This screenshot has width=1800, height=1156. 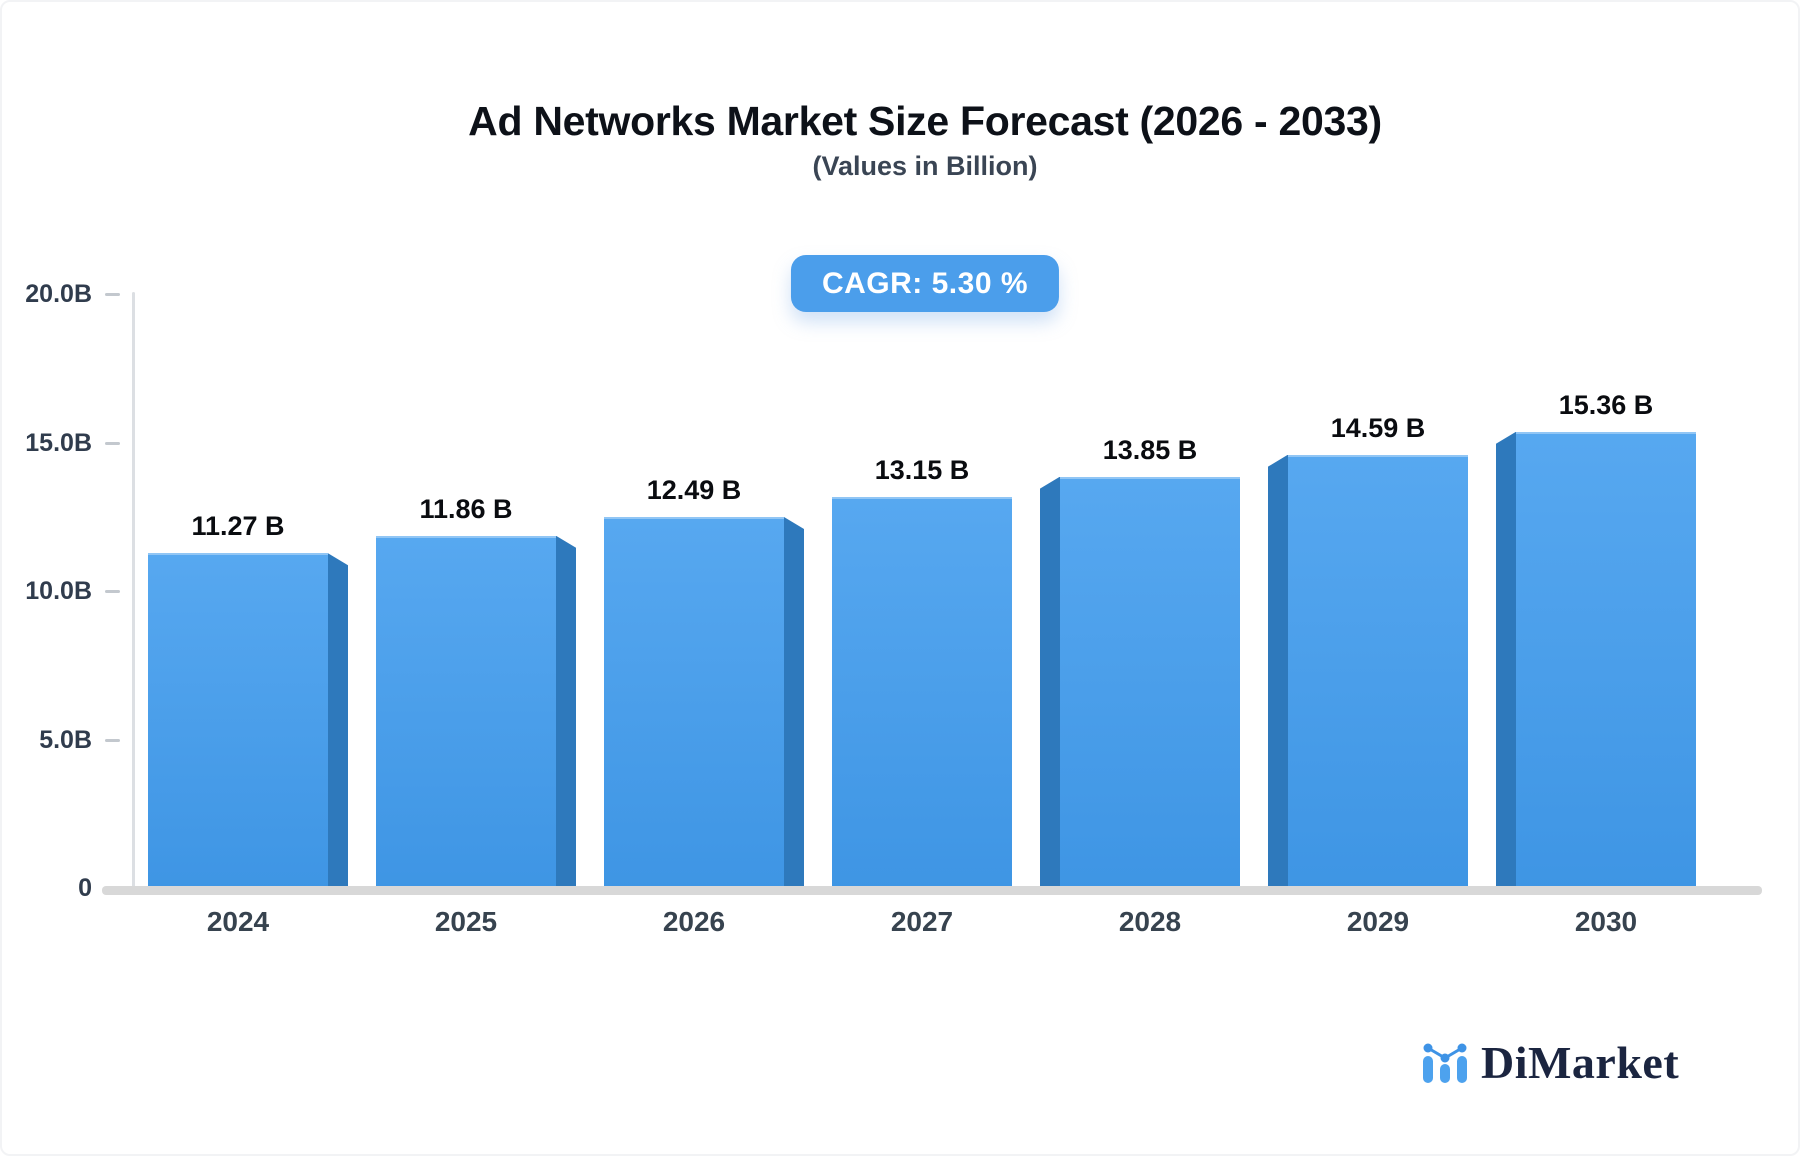 I want to click on x-axis-label: 2028, so click(x=1150, y=921).